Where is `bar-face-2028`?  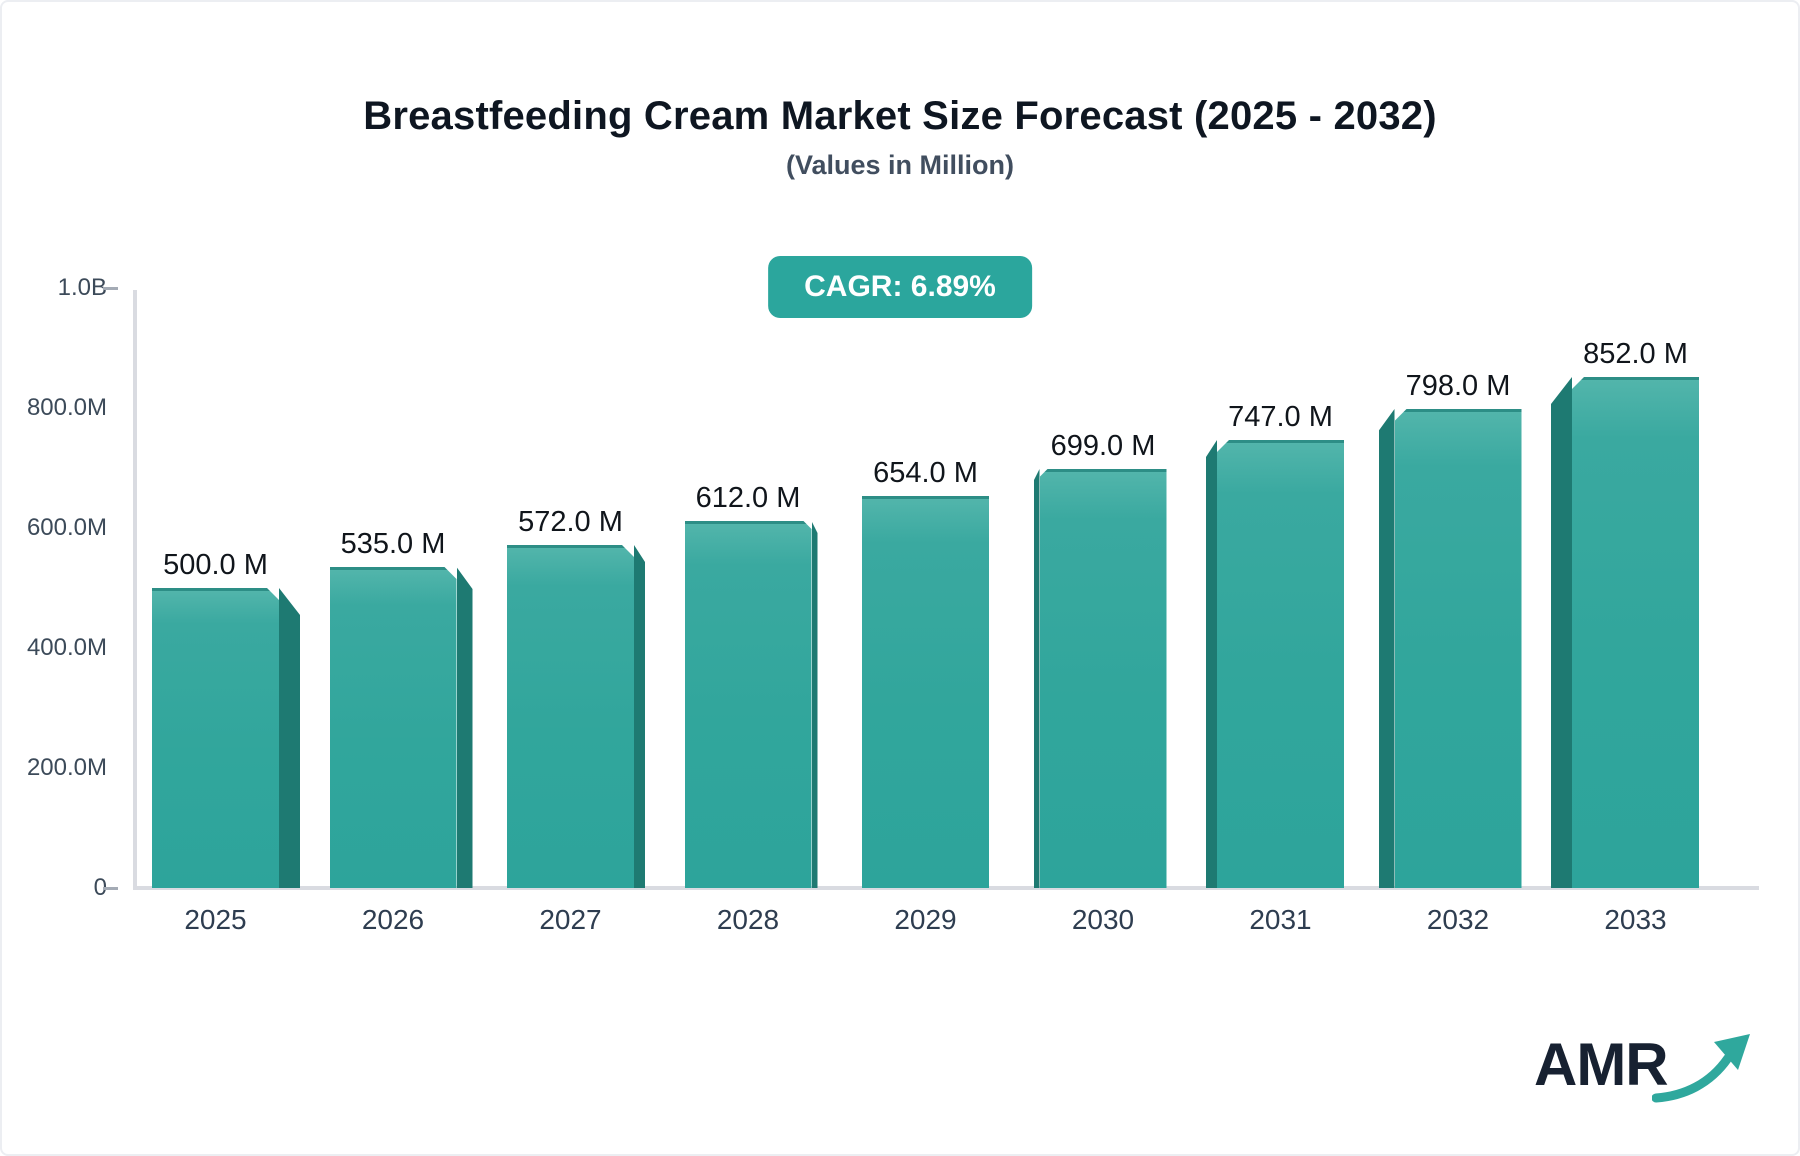
bar-face-2028 is located at coordinates (748, 704).